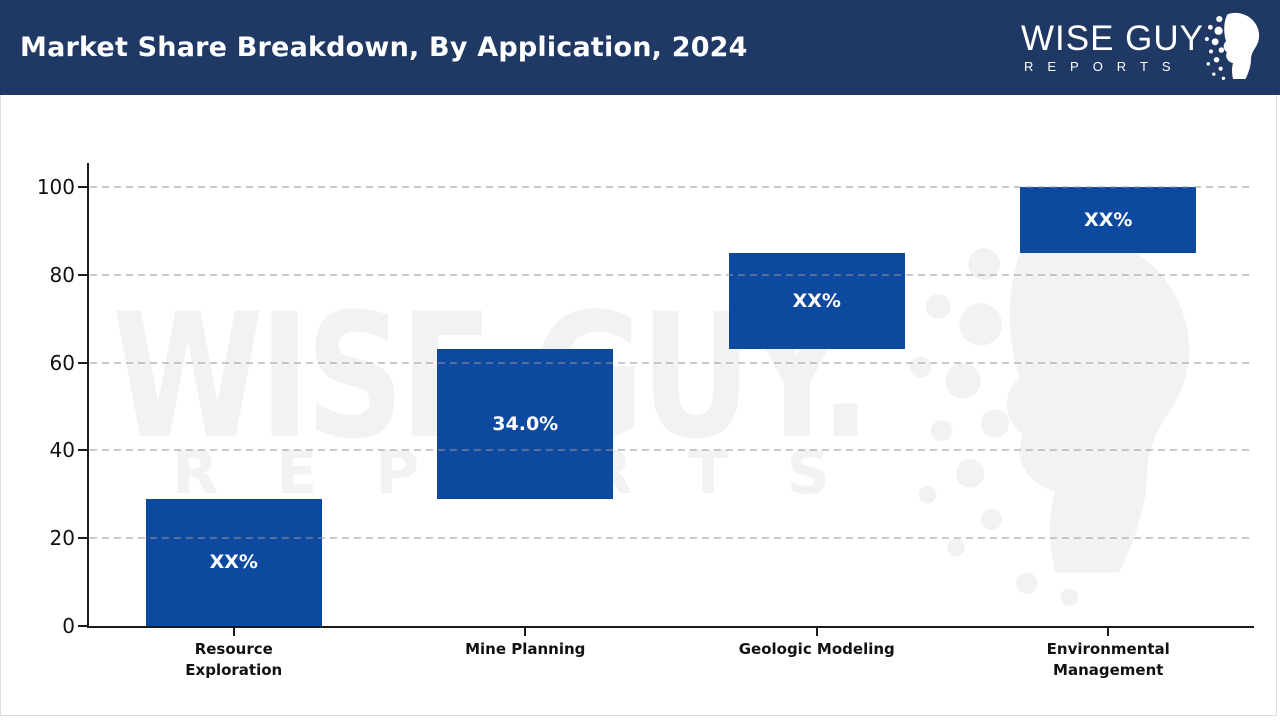  What do you see at coordinates (525, 649) in the screenshot?
I see `x-category-label-2: Mine Planning` at bounding box center [525, 649].